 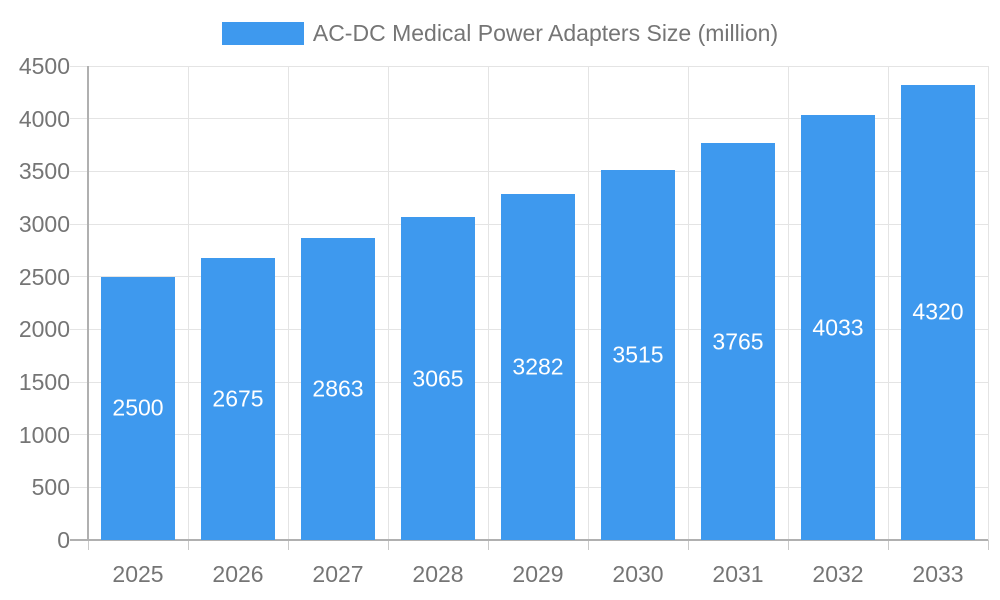 What do you see at coordinates (238, 574) in the screenshot?
I see `x-axis-tick-label: 2026` at bounding box center [238, 574].